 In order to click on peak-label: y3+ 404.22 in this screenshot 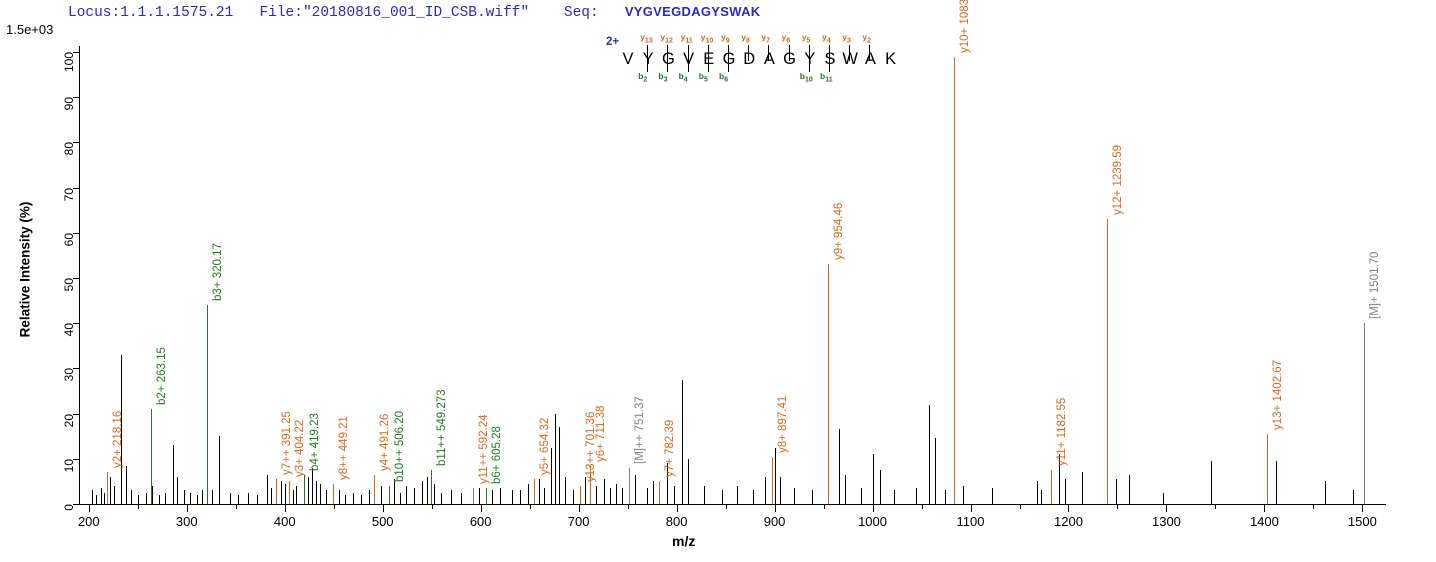, I will do `click(299, 449)`.